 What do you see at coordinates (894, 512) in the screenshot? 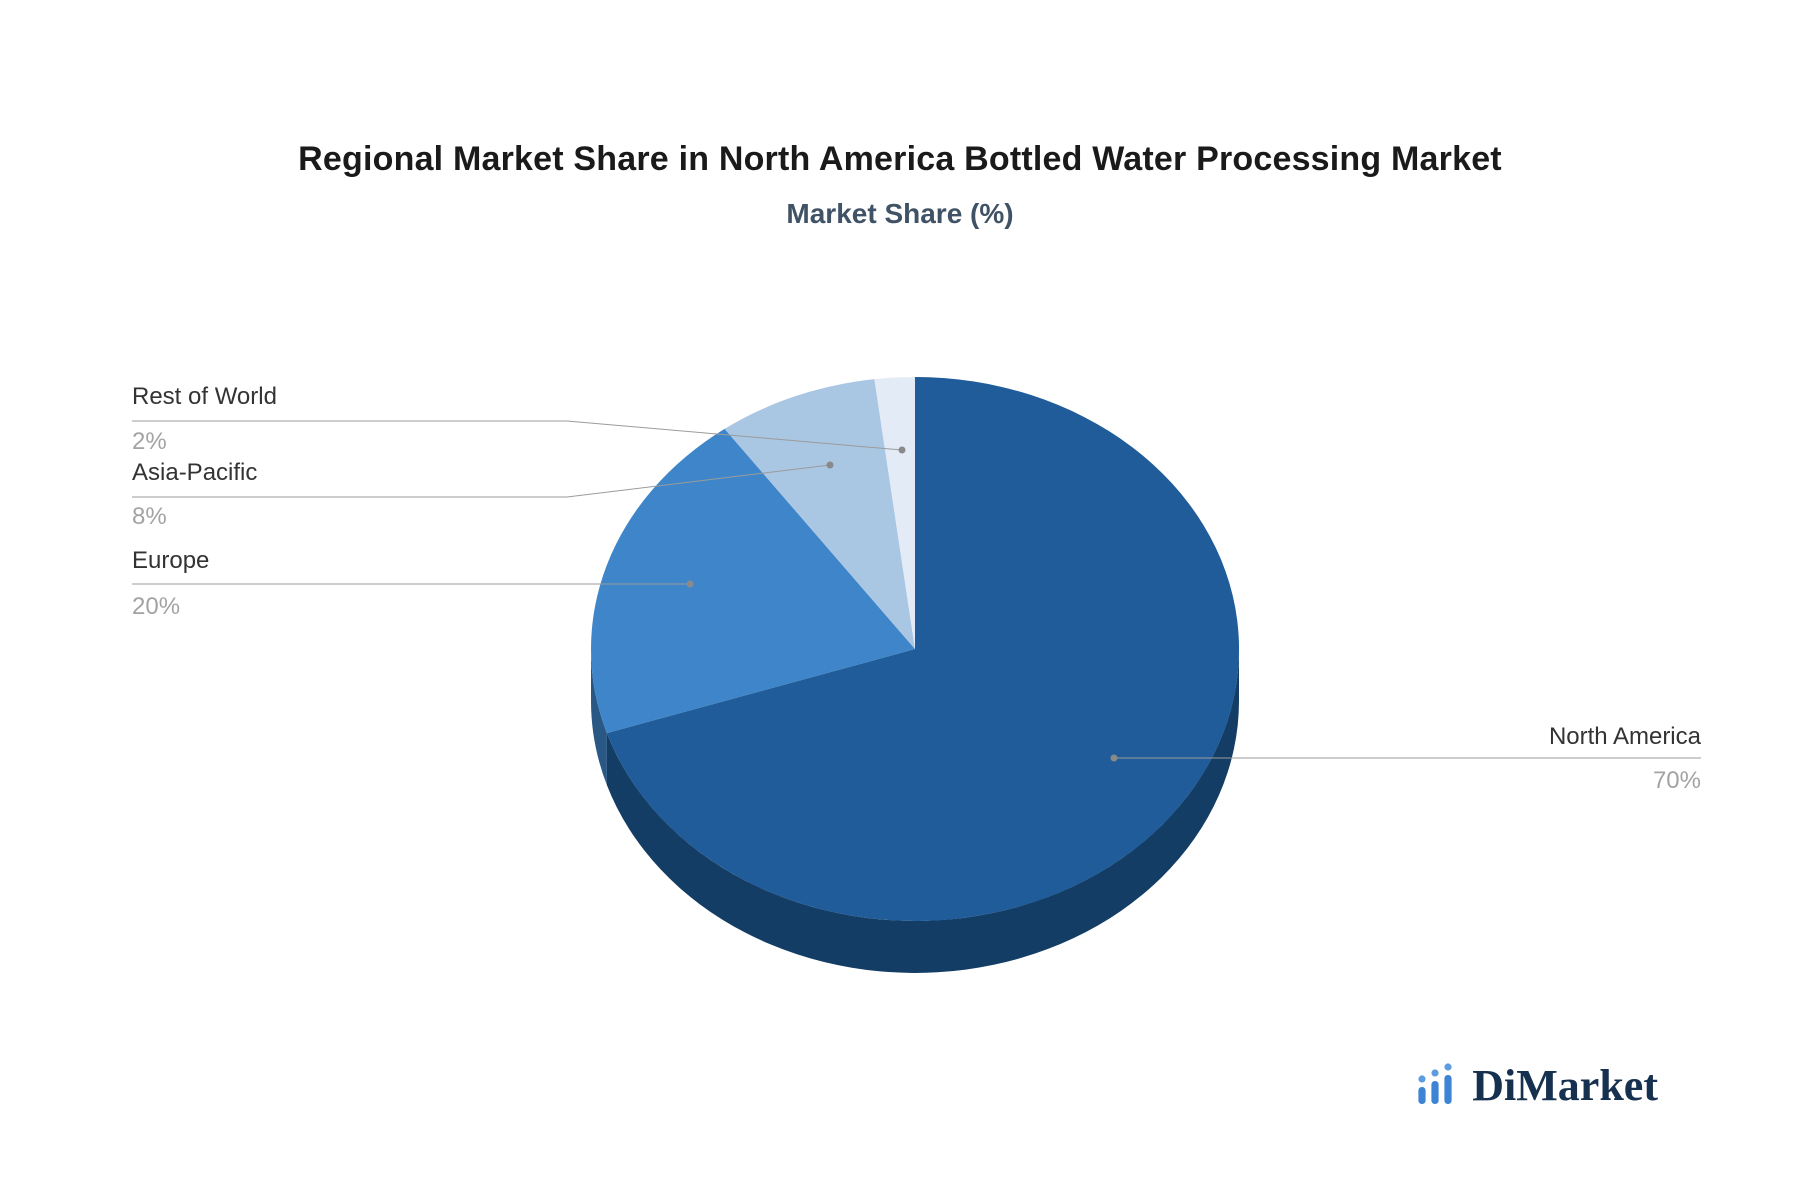
I see `pie-slice-rest-of-world` at bounding box center [894, 512].